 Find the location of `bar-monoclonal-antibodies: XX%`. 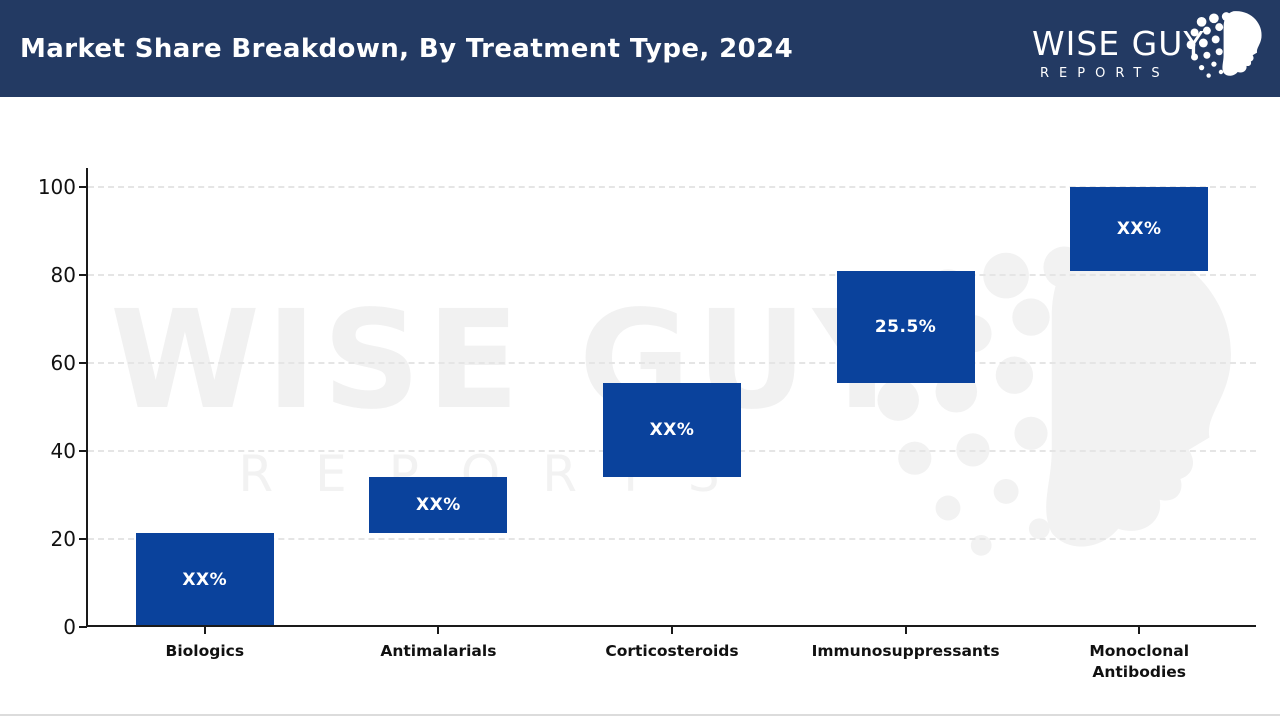

bar-monoclonal-antibodies: XX% is located at coordinates (1139, 229).